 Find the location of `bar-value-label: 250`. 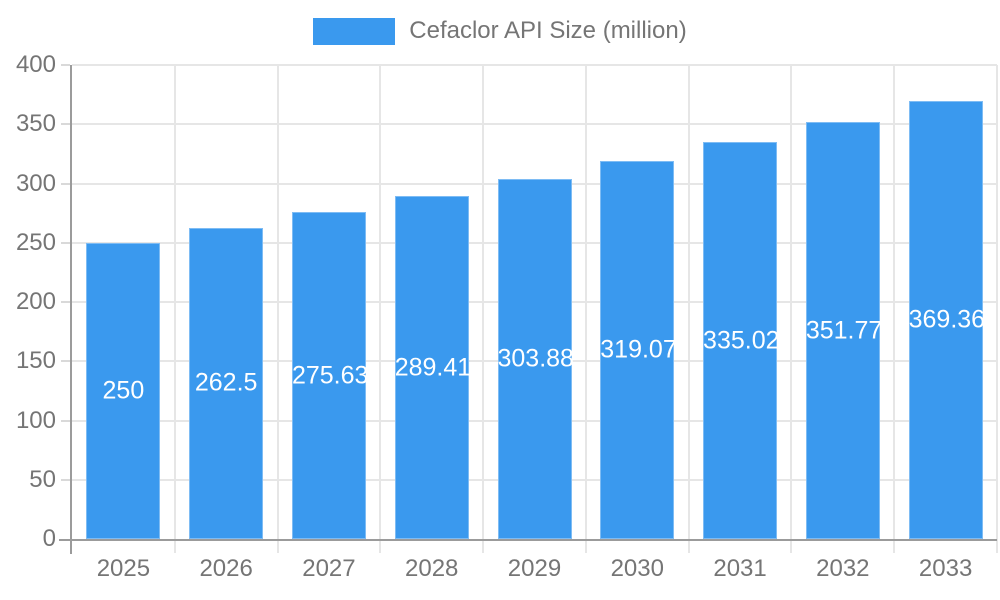

bar-value-label: 250 is located at coordinates (123, 390).